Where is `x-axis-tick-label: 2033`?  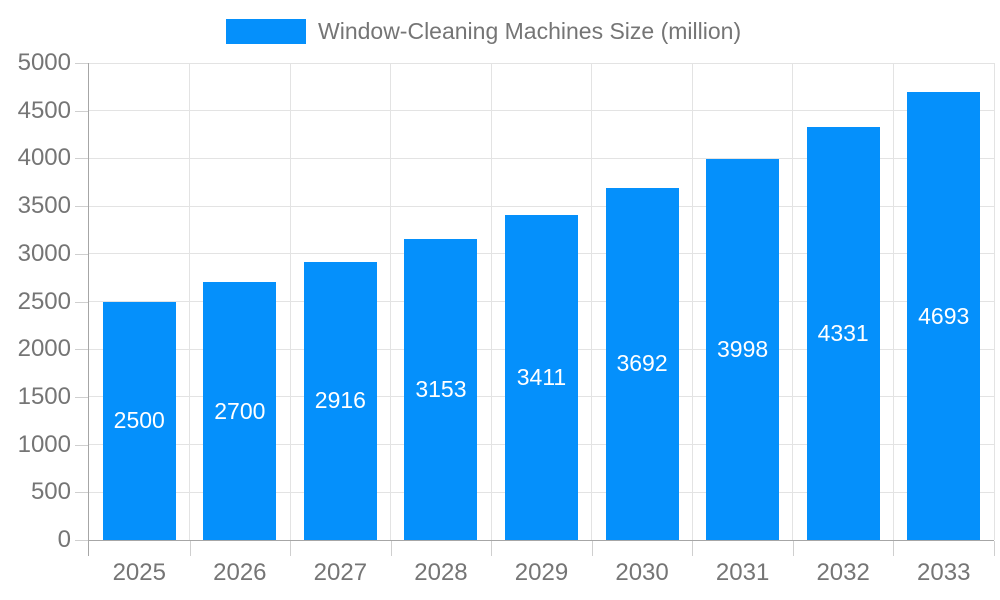
x-axis-tick-label: 2033 is located at coordinates (944, 572).